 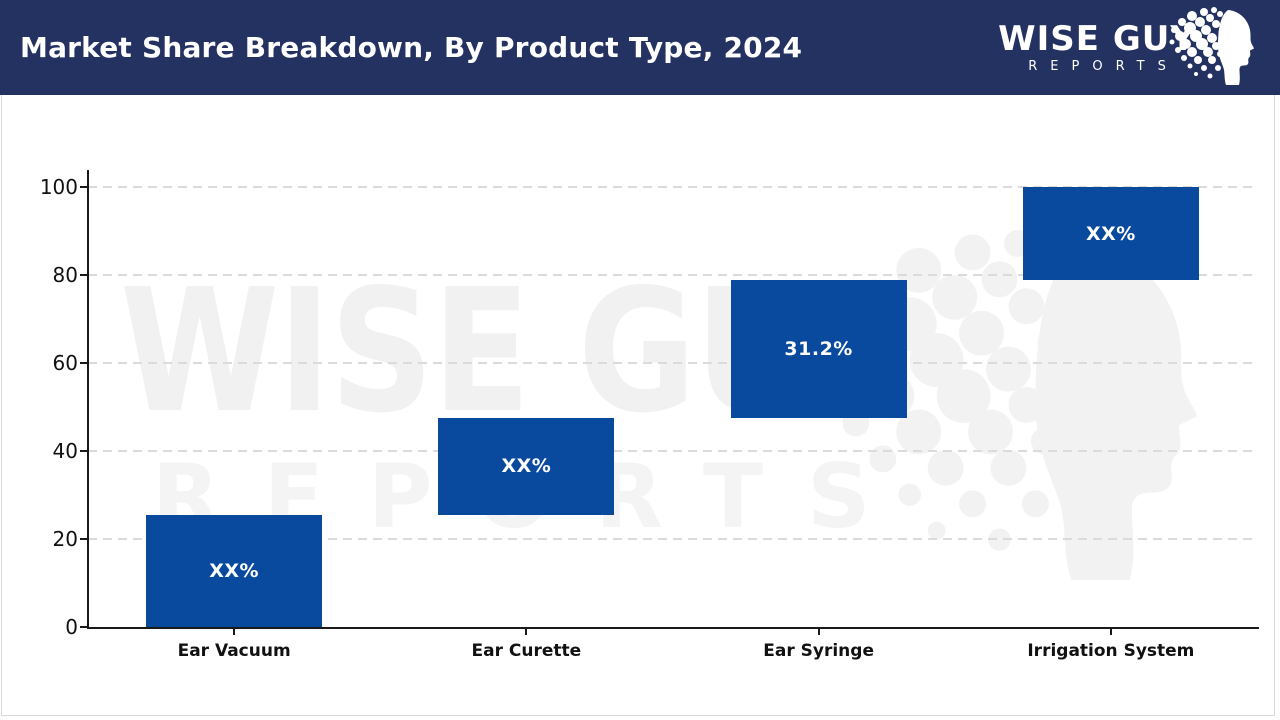 I want to click on watermark-text: WISE GU, so click(x=466, y=352).